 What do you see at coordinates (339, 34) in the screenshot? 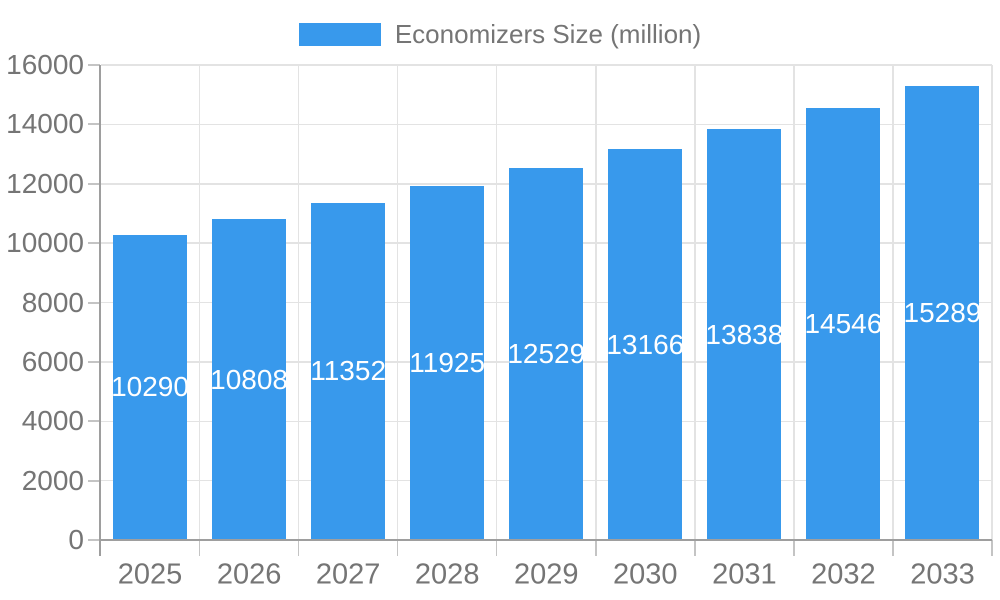
I see `legend-swatch-icon` at bounding box center [339, 34].